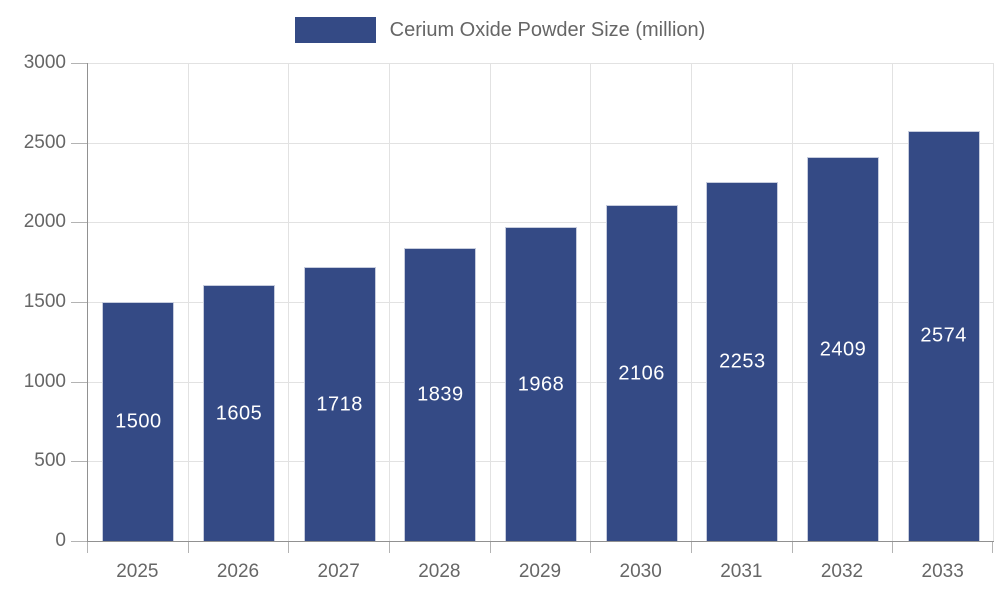 Image resolution: width=1000 pixels, height=600 pixels. I want to click on bar-2029: 1968, so click(541, 384).